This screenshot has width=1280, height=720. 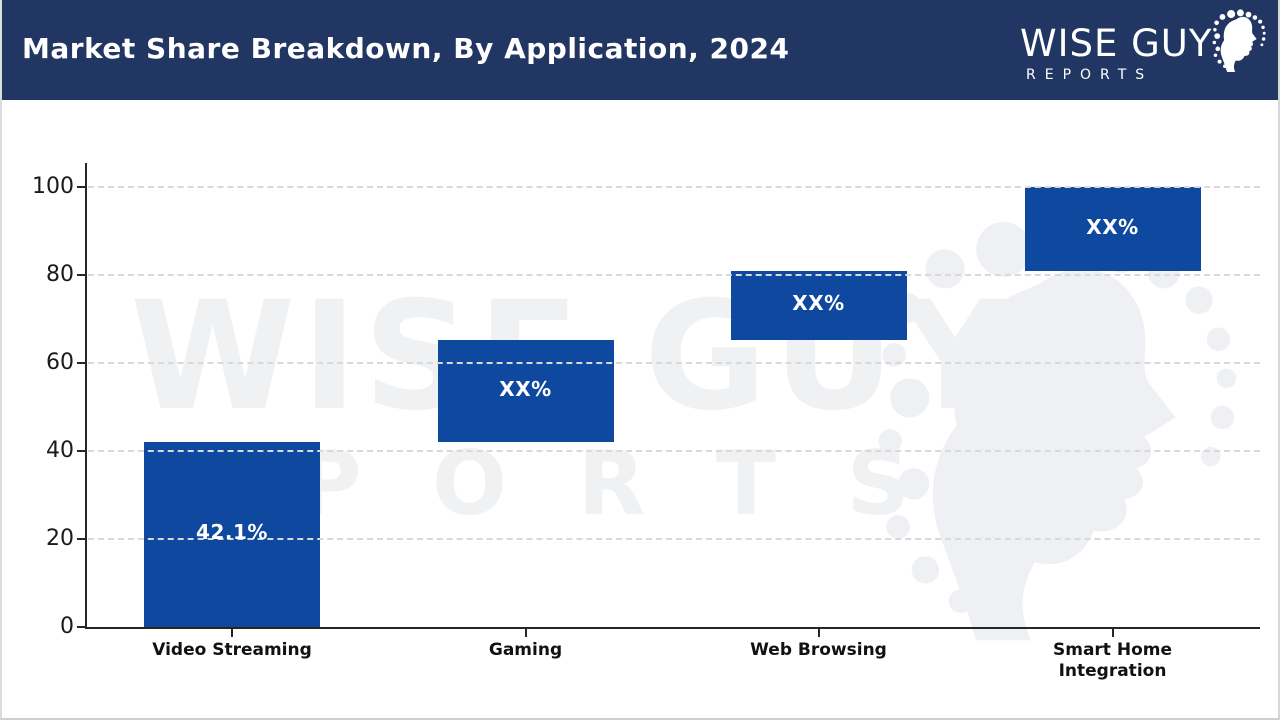 What do you see at coordinates (818, 650) in the screenshot?
I see `x-category-label-web-browsing: Web Browsing` at bounding box center [818, 650].